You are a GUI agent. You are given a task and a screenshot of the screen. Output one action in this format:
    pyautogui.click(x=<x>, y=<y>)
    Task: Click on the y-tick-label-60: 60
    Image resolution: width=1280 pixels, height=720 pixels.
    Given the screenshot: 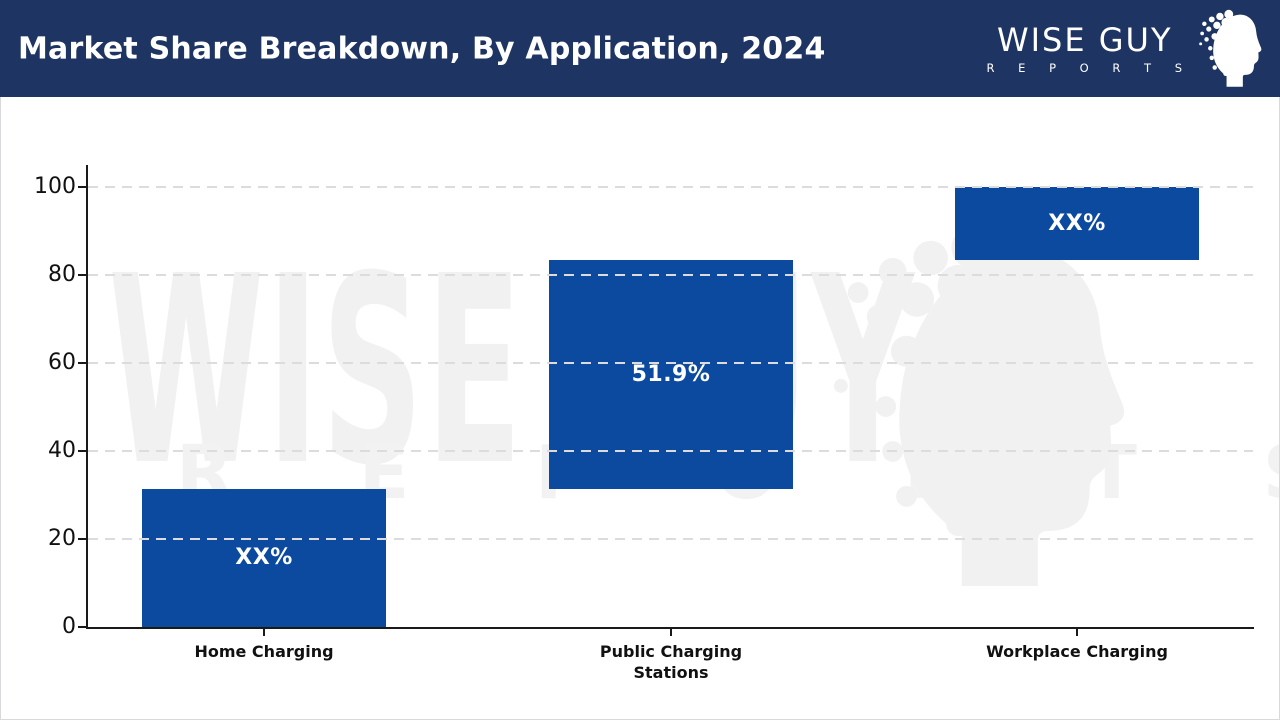 What is the action you would take?
    pyautogui.click(x=62, y=362)
    